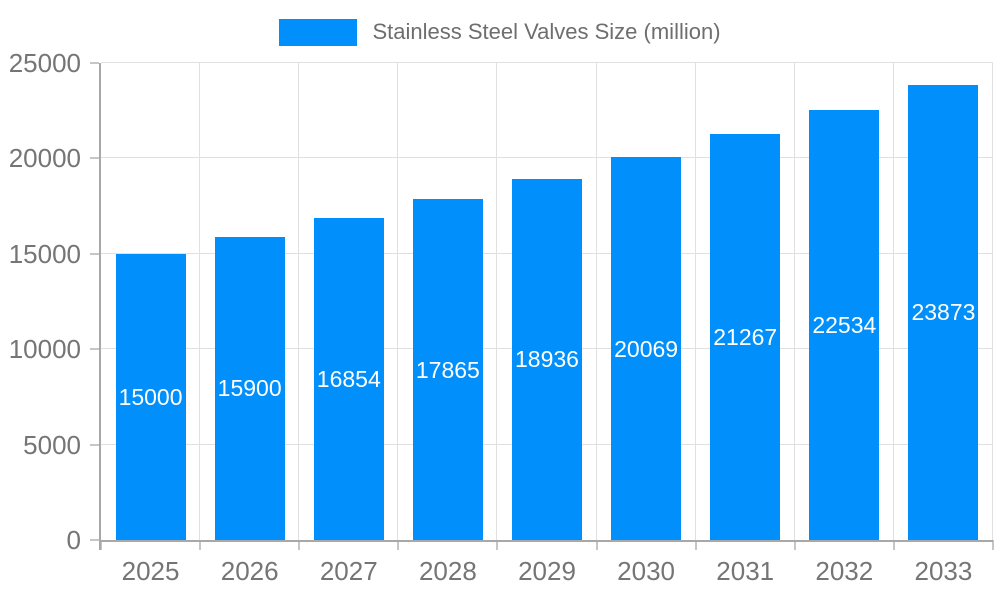 The width and height of the screenshot is (1000, 600). What do you see at coordinates (745, 571) in the screenshot?
I see `x-axis-tick-label: 2031` at bounding box center [745, 571].